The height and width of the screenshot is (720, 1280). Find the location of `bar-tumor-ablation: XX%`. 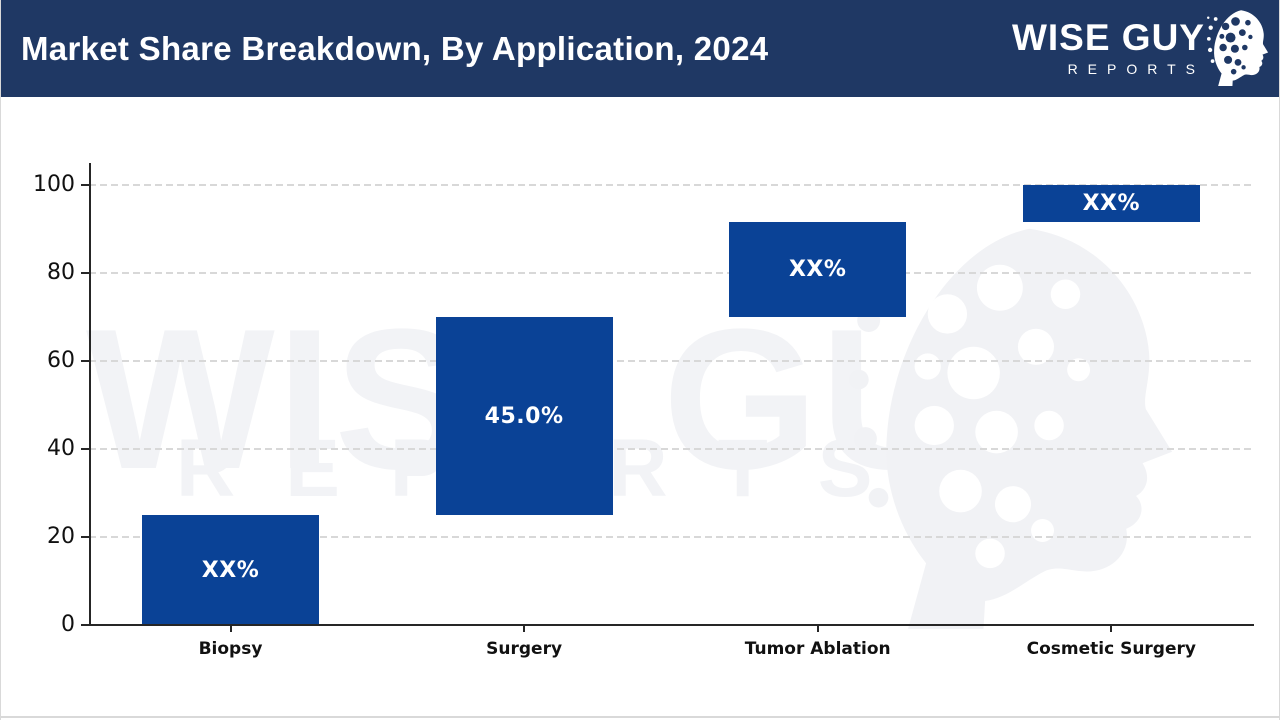

bar-tumor-ablation: XX% is located at coordinates (818, 269).